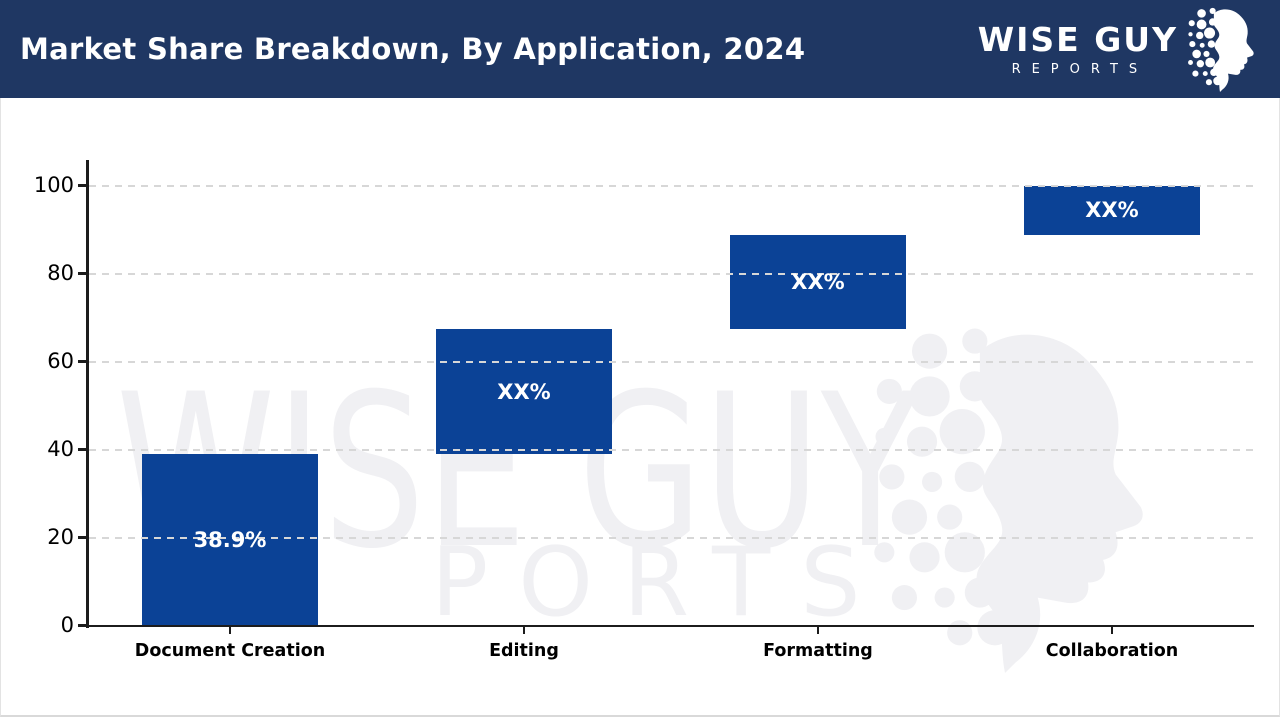 The height and width of the screenshot is (720, 1280). Describe the element at coordinates (1077, 39) in the screenshot. I see `logo-wordmark: WISE GUY` at that location.